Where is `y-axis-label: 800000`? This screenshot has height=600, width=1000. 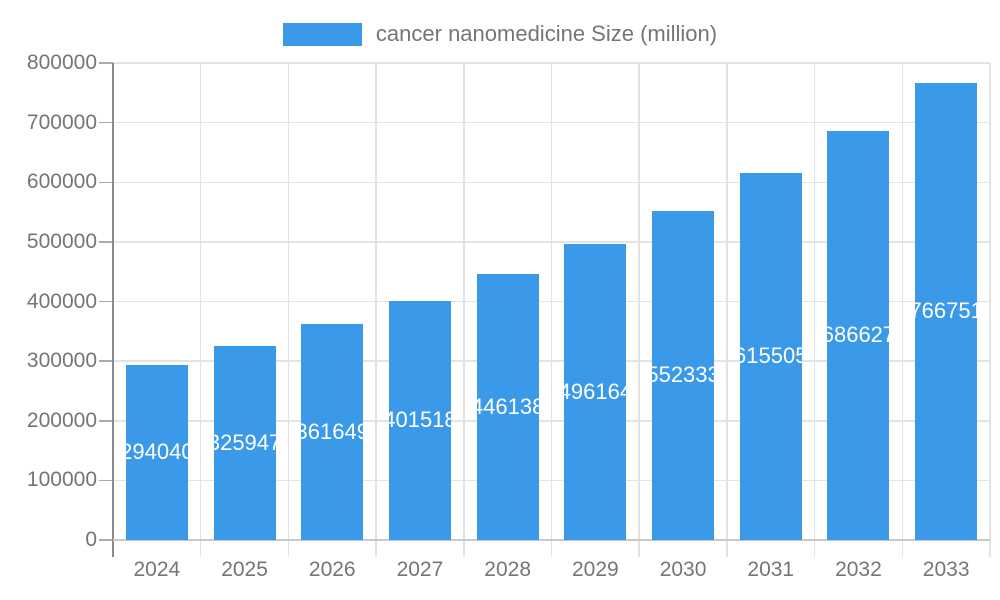
y-axis-label: 800000 is located at coordinates (61, 62).